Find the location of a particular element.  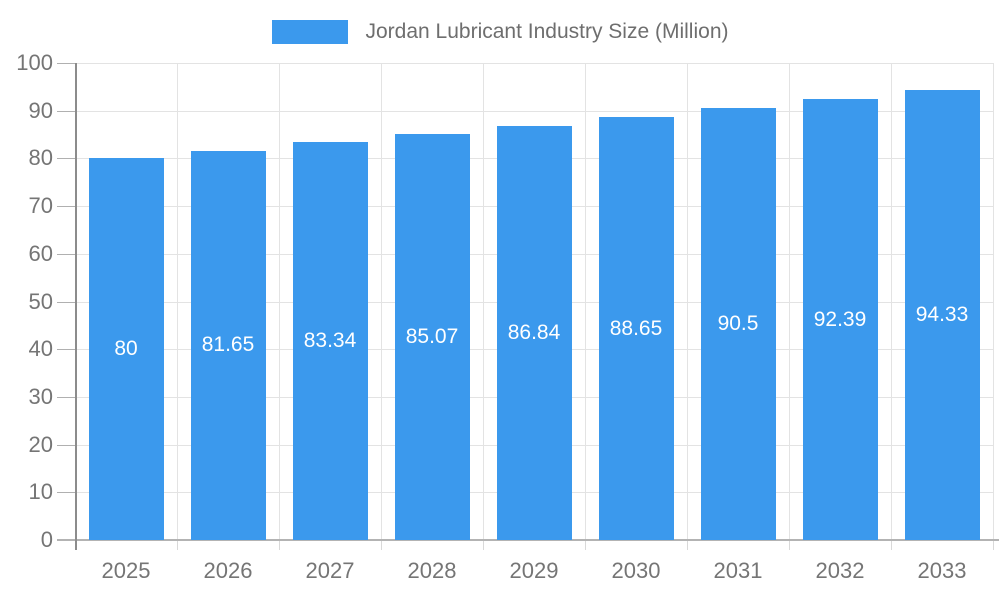

legend: Jordan Lubricant Industry Size (Million) is located at coordinates (500, 32).